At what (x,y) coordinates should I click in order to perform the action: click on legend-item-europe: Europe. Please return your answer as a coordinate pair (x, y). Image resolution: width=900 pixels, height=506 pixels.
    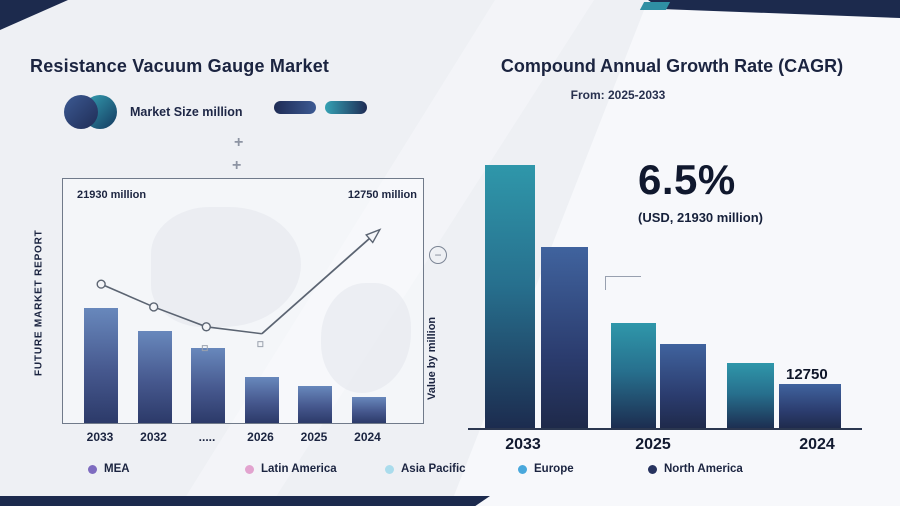
    Looking at the image, I should click on (546, 469).